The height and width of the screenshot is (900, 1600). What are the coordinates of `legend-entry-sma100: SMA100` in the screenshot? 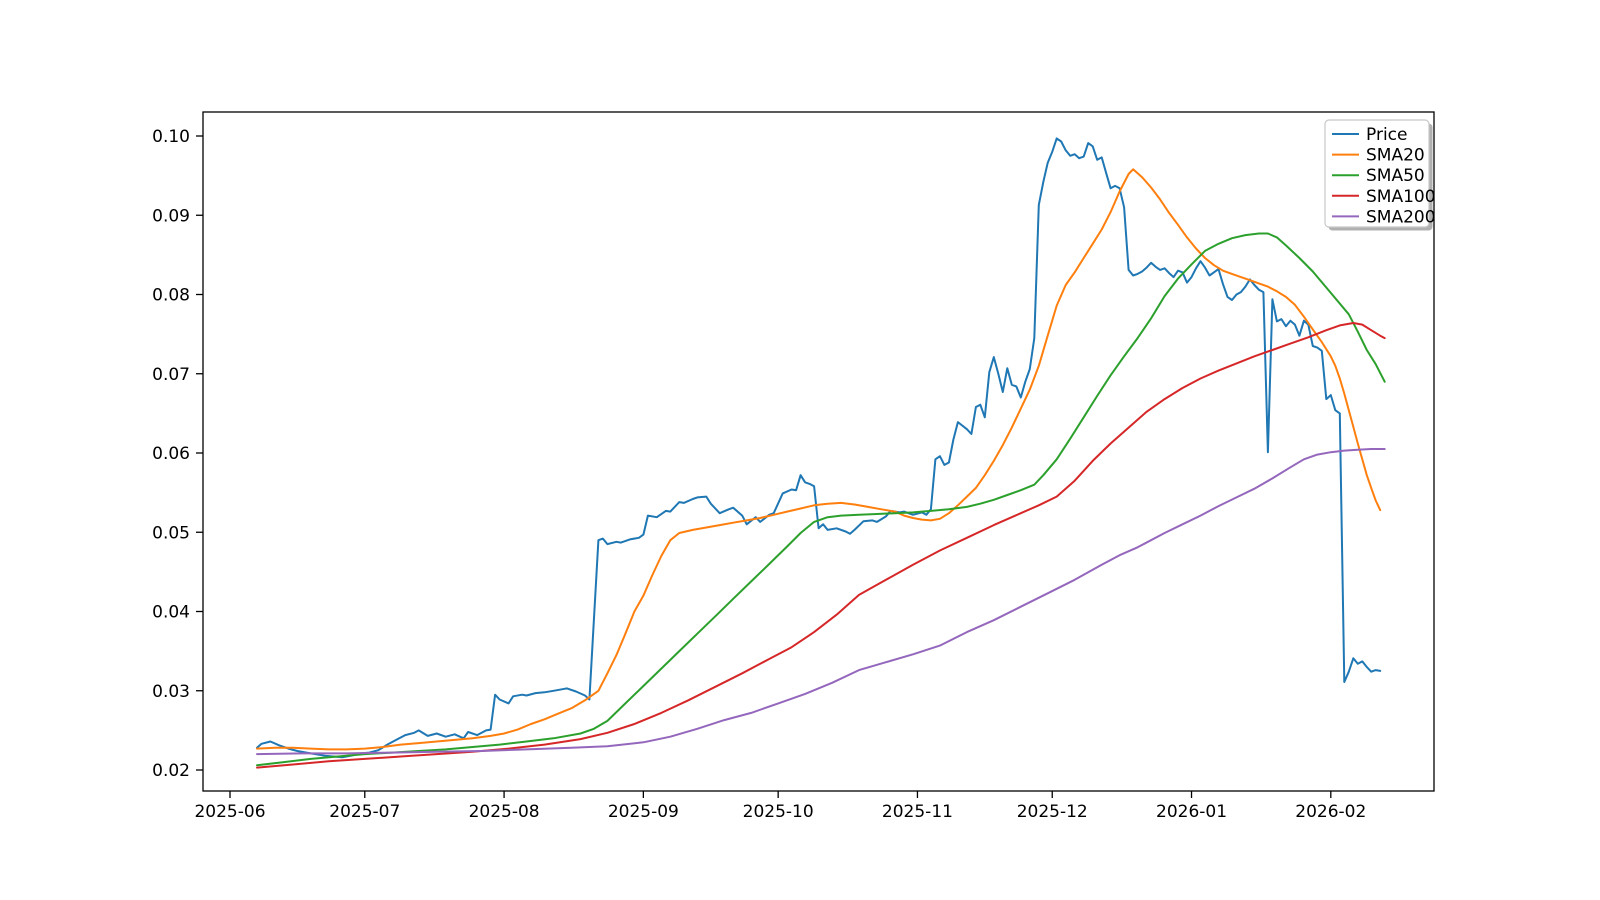 It's located at (1384, 197).